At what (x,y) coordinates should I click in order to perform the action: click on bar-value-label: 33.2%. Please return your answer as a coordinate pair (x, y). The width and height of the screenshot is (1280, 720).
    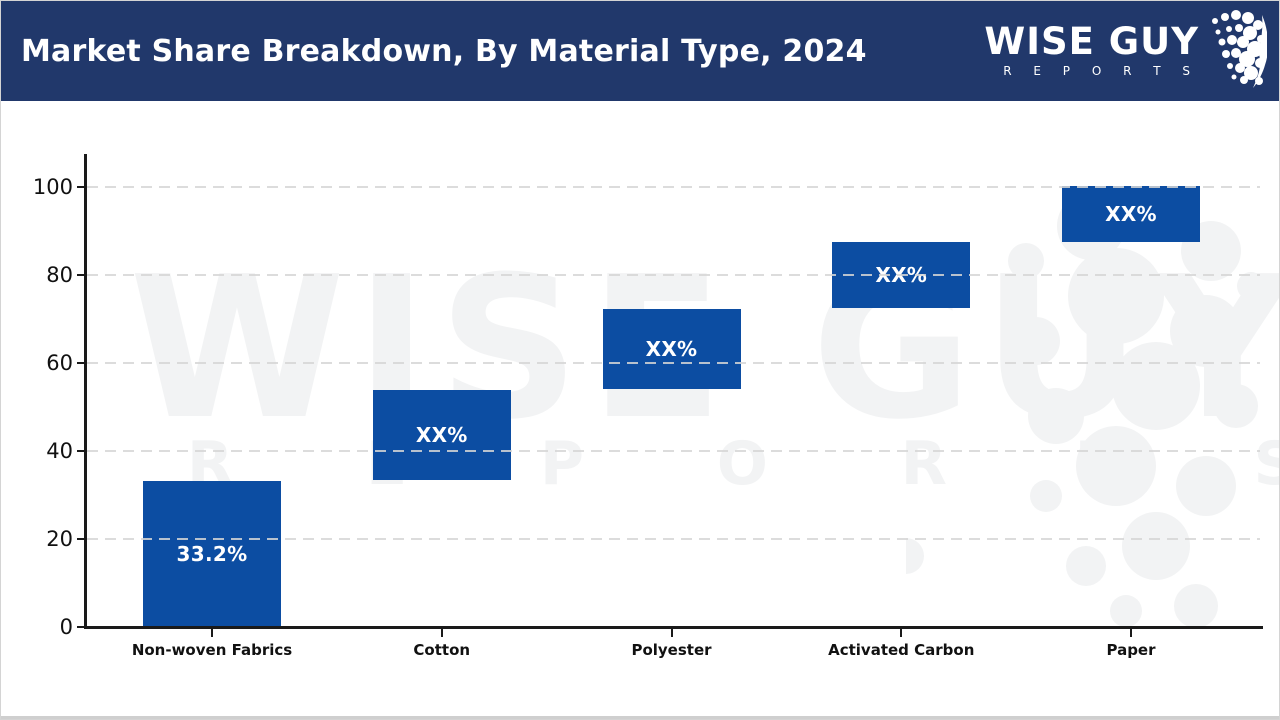
    Looking at the image, I should click on (212, 553).